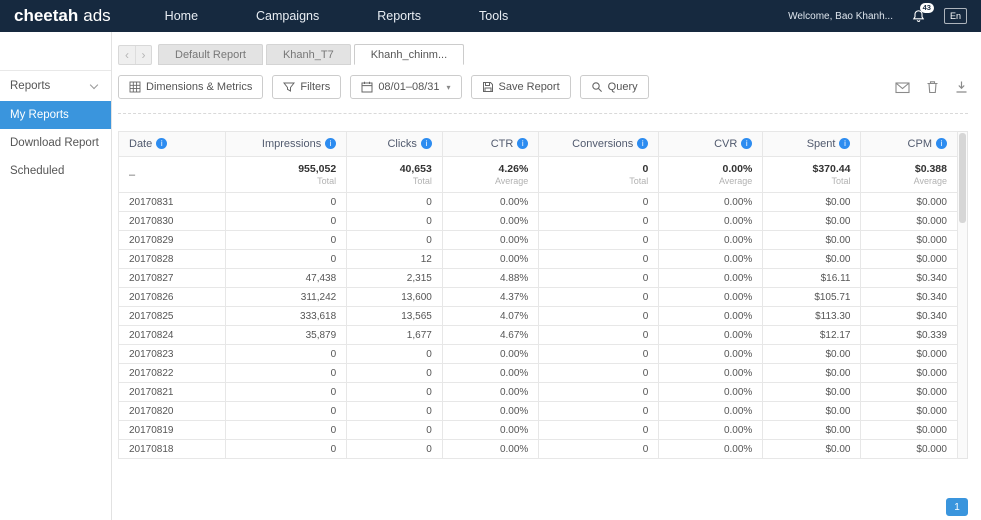 The width and height of the screenshot is (981, 520). Describe the element at coordinates (599, 144) in the screenshot. I see `column-header-conversions: Conversions i` at that location.